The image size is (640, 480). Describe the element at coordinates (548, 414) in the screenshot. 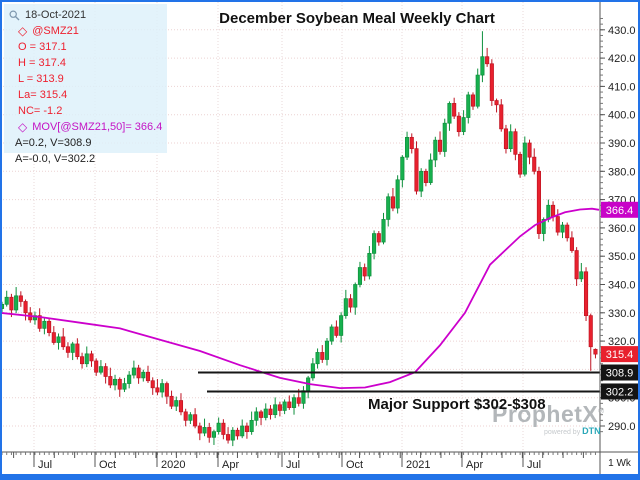

I see `prophetx-logo: ProphetX®` at that location.